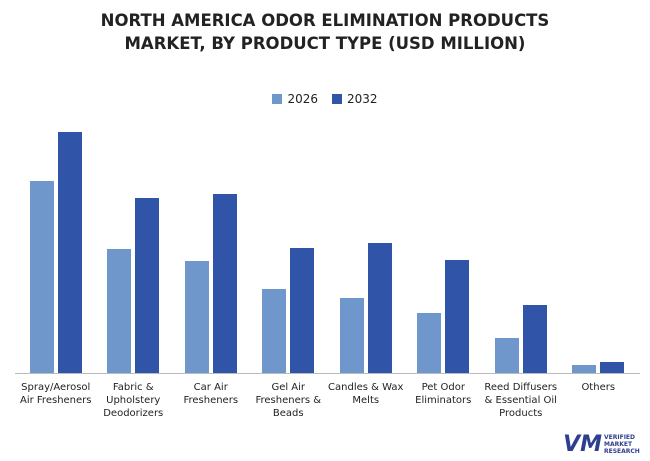 The image size is (650, 461). What do you see at coordinates (582, 444) in the screenshot?
I see `logo: VM` at bounding box center [582, 444].